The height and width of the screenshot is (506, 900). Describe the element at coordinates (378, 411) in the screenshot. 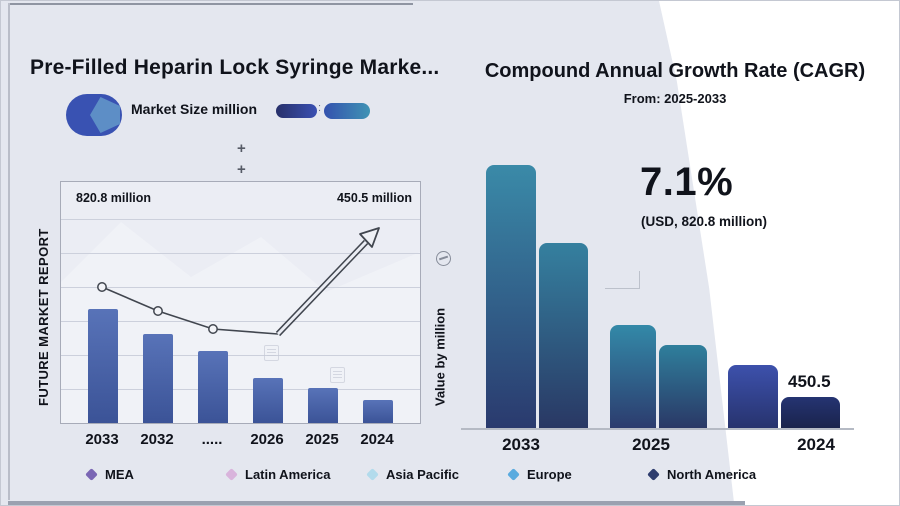

I see `market-bar-2024` at that location.